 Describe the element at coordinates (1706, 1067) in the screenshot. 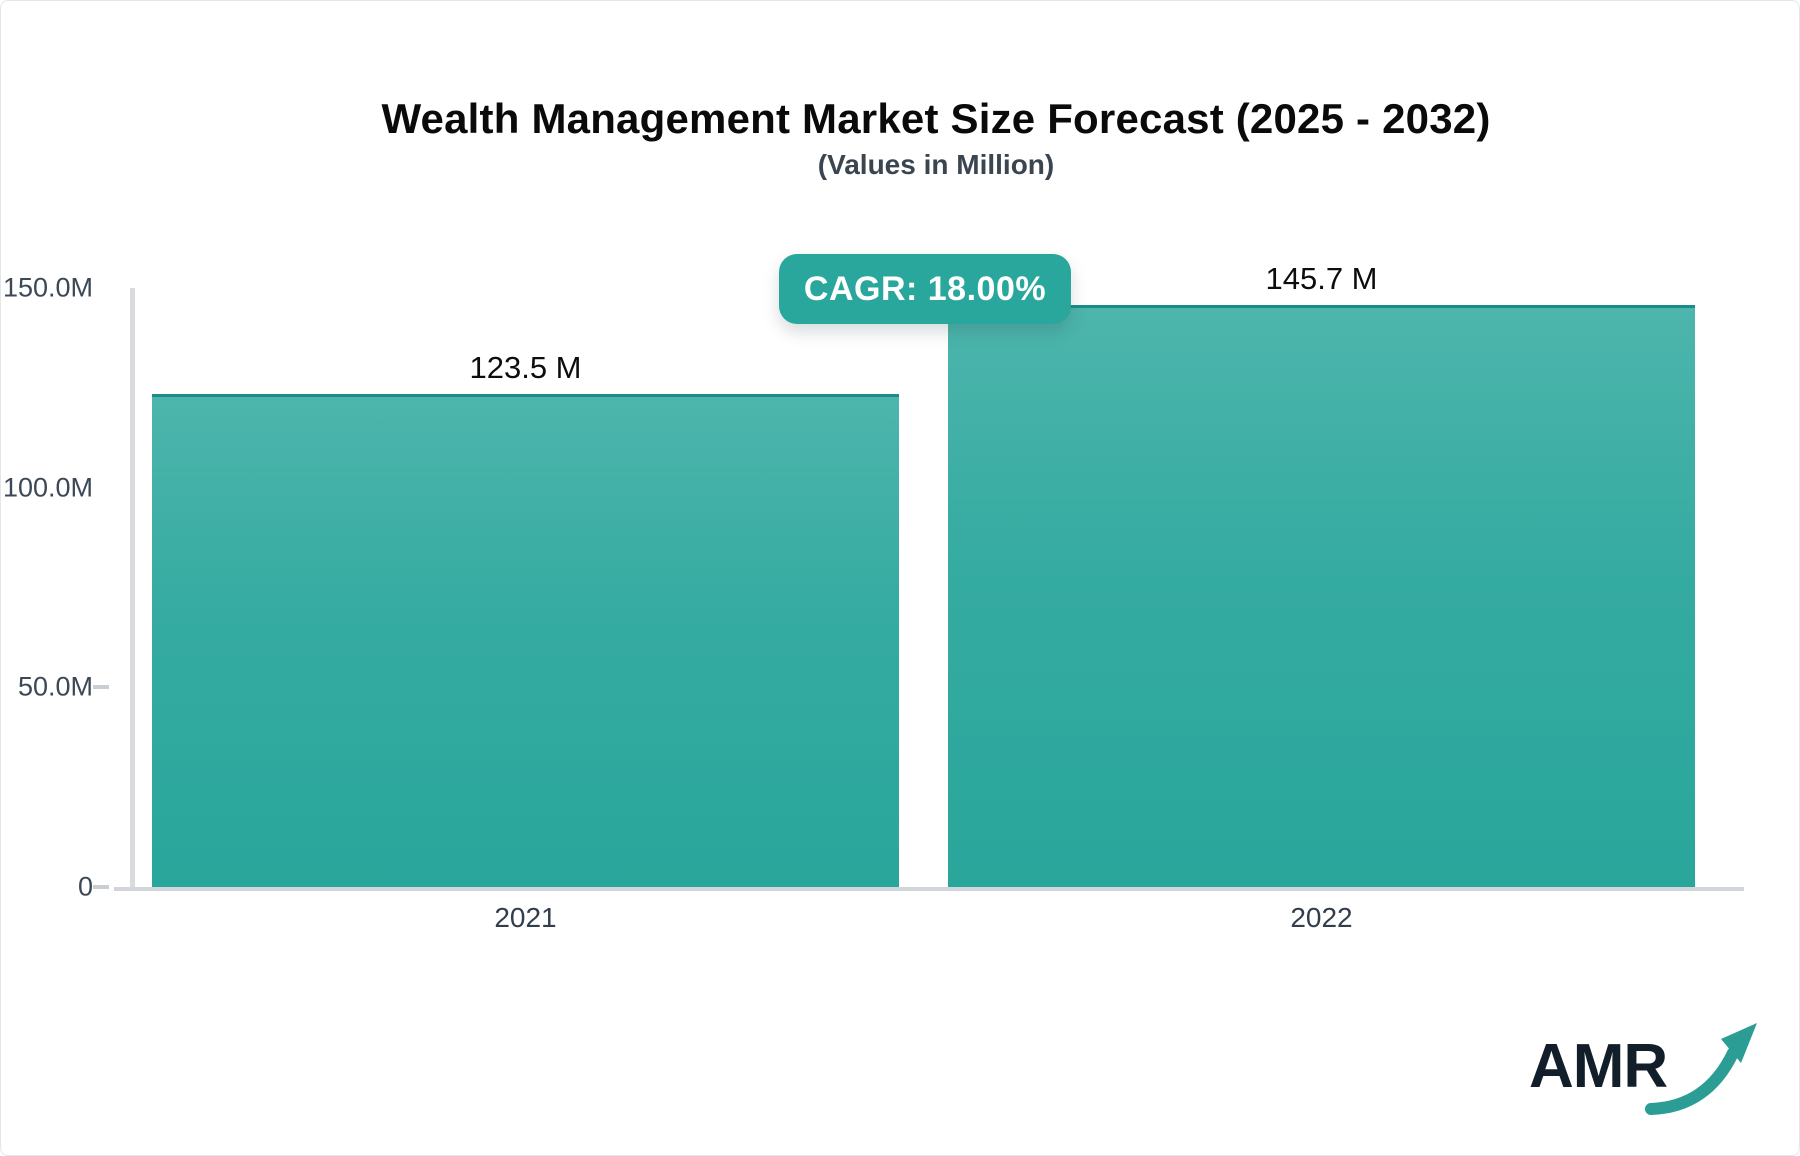

I see `growth-arrow-icon` at that location.